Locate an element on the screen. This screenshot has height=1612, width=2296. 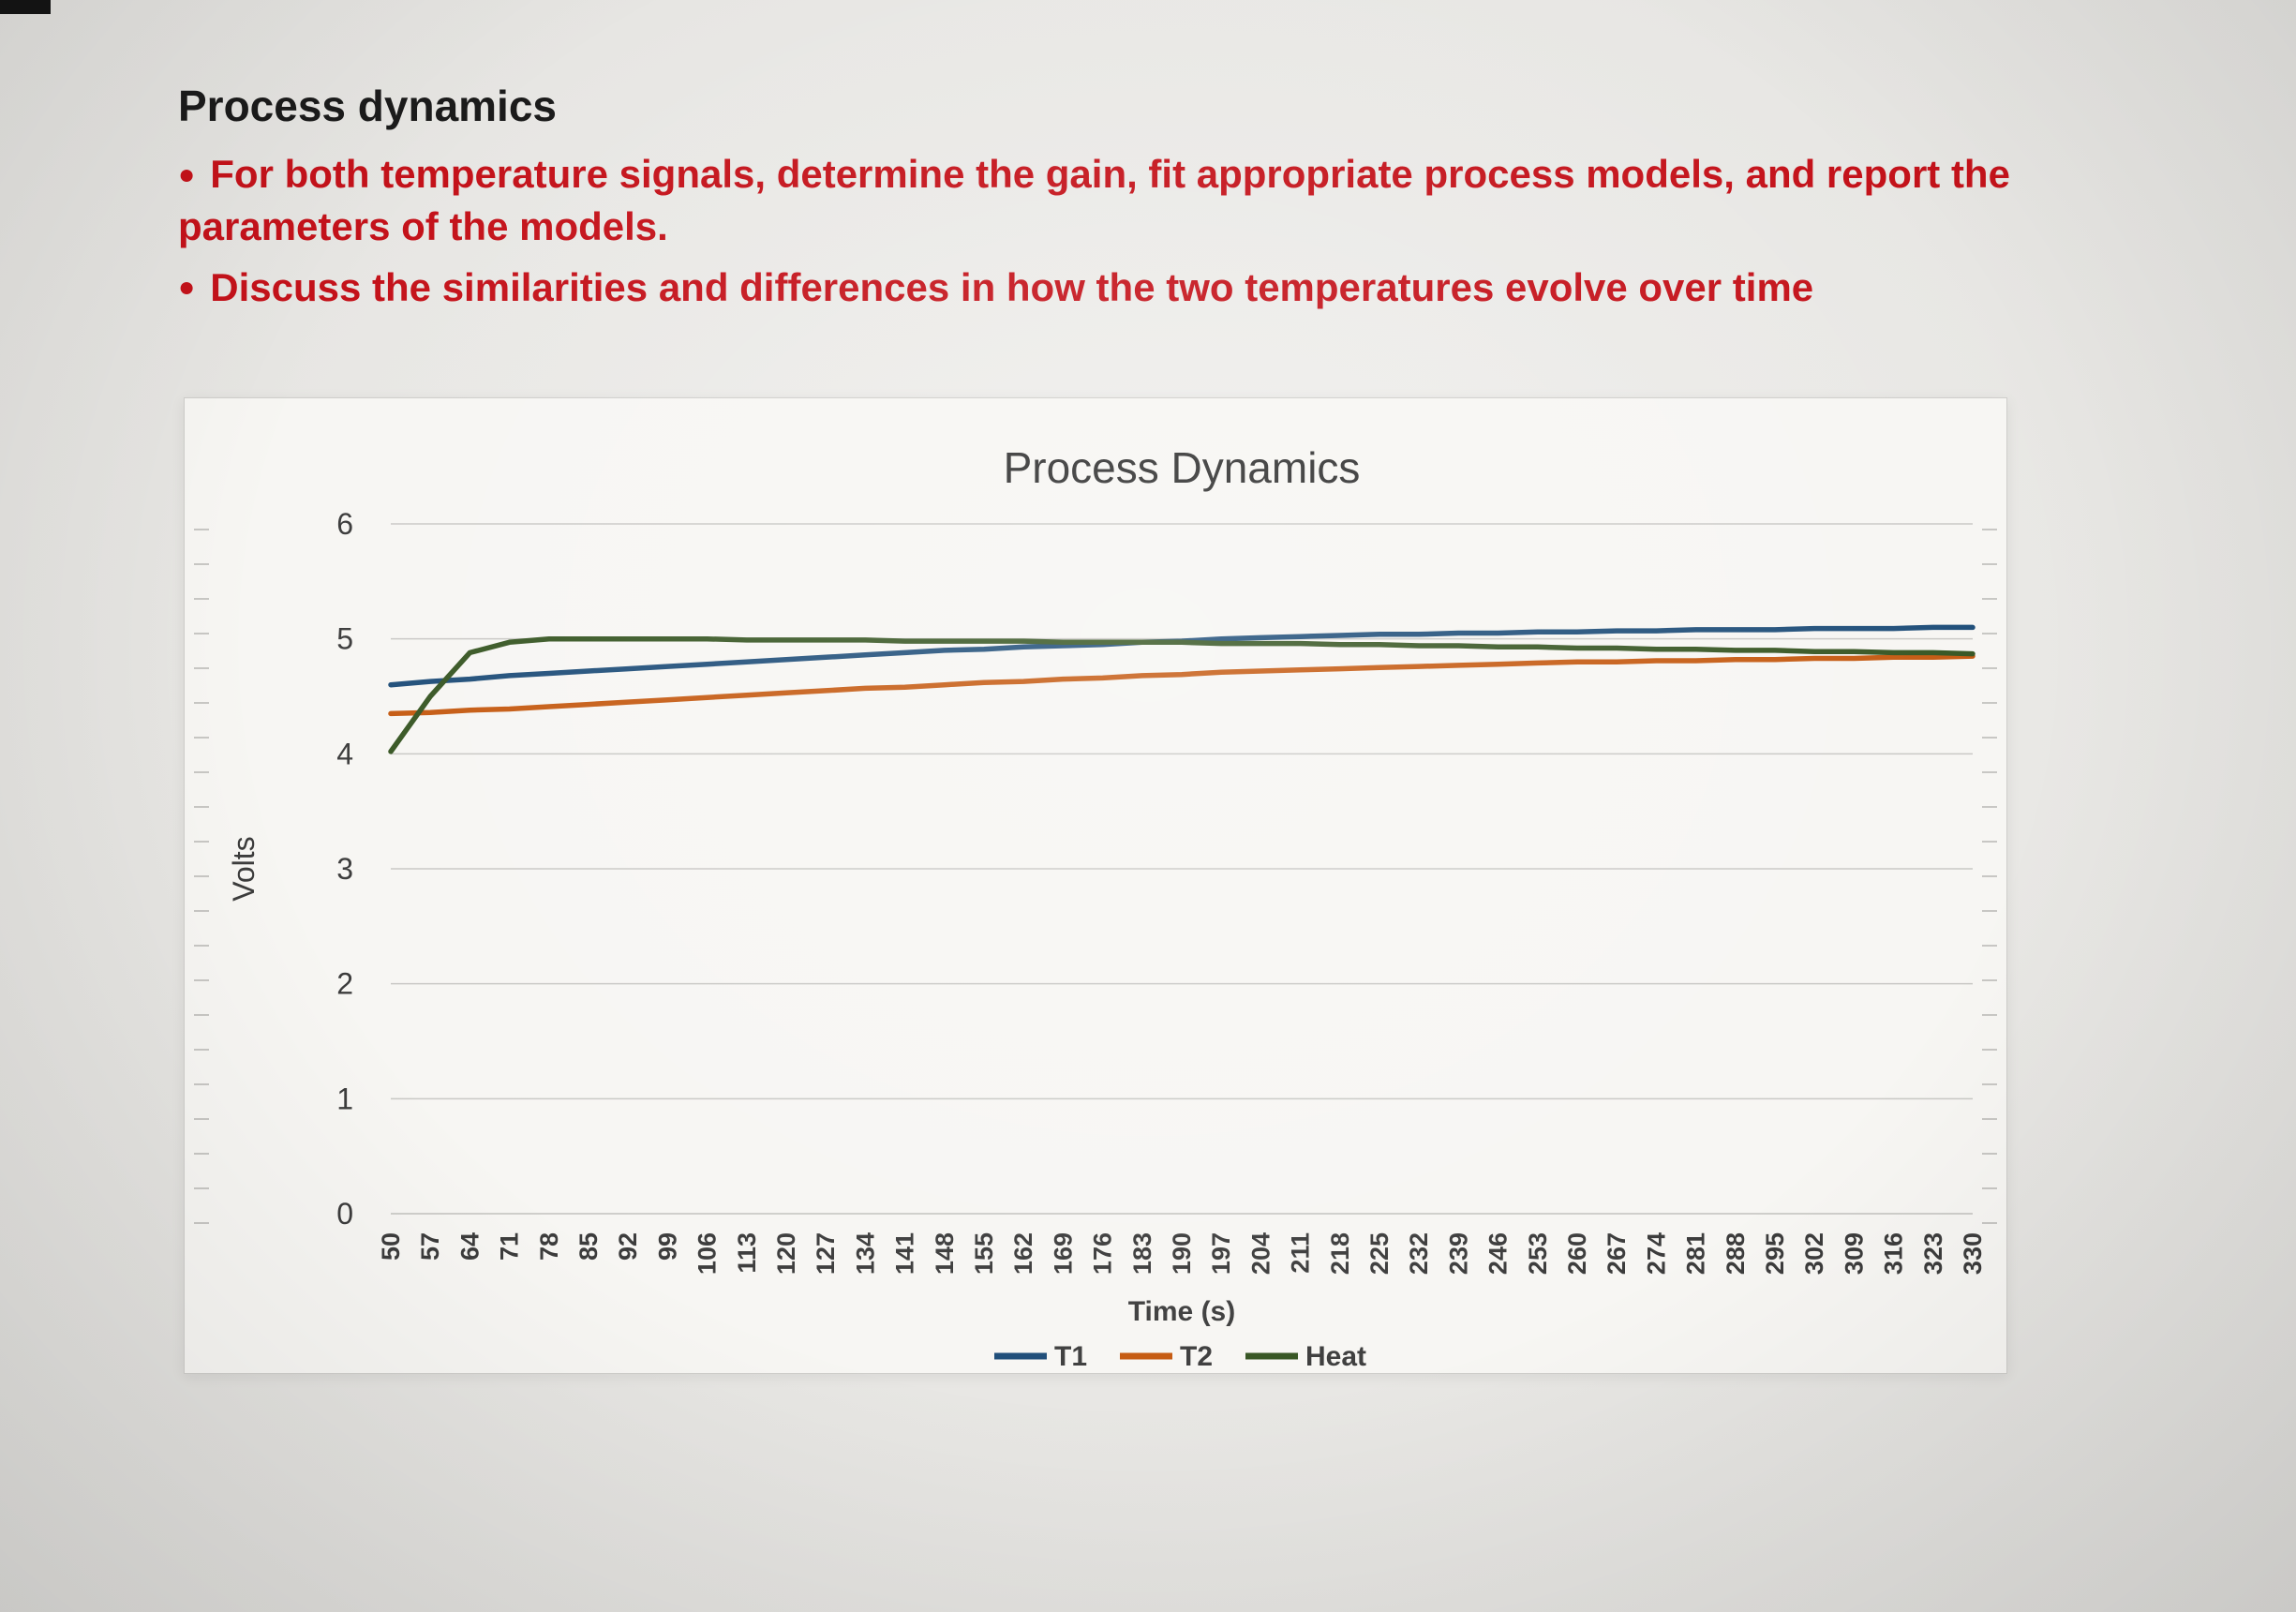
y-tick-label: 0 is located at coordinates (344, 1214).